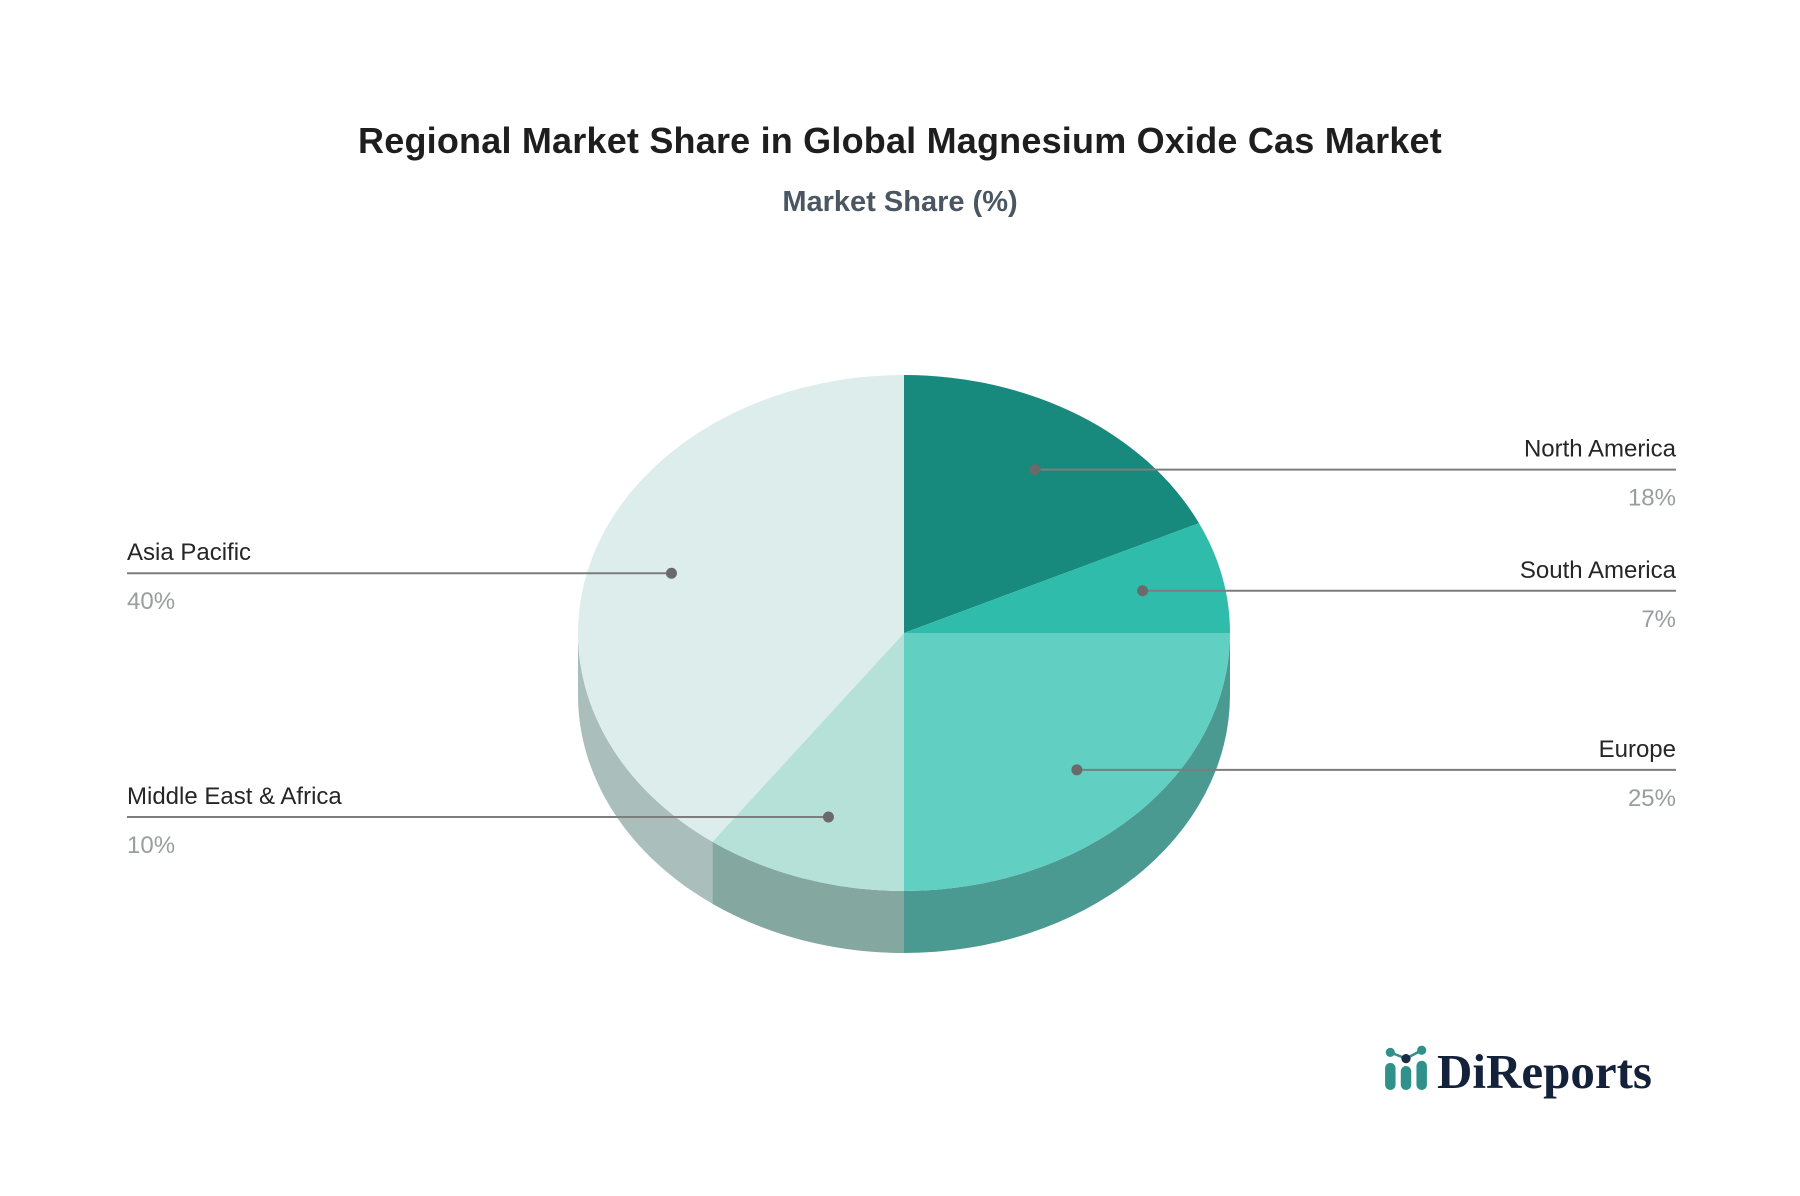  What do you see at coordinates (645, 768) in the screenshot?
I see `pie-slice-side-asia-pacific` at bounding box center [645, 768].